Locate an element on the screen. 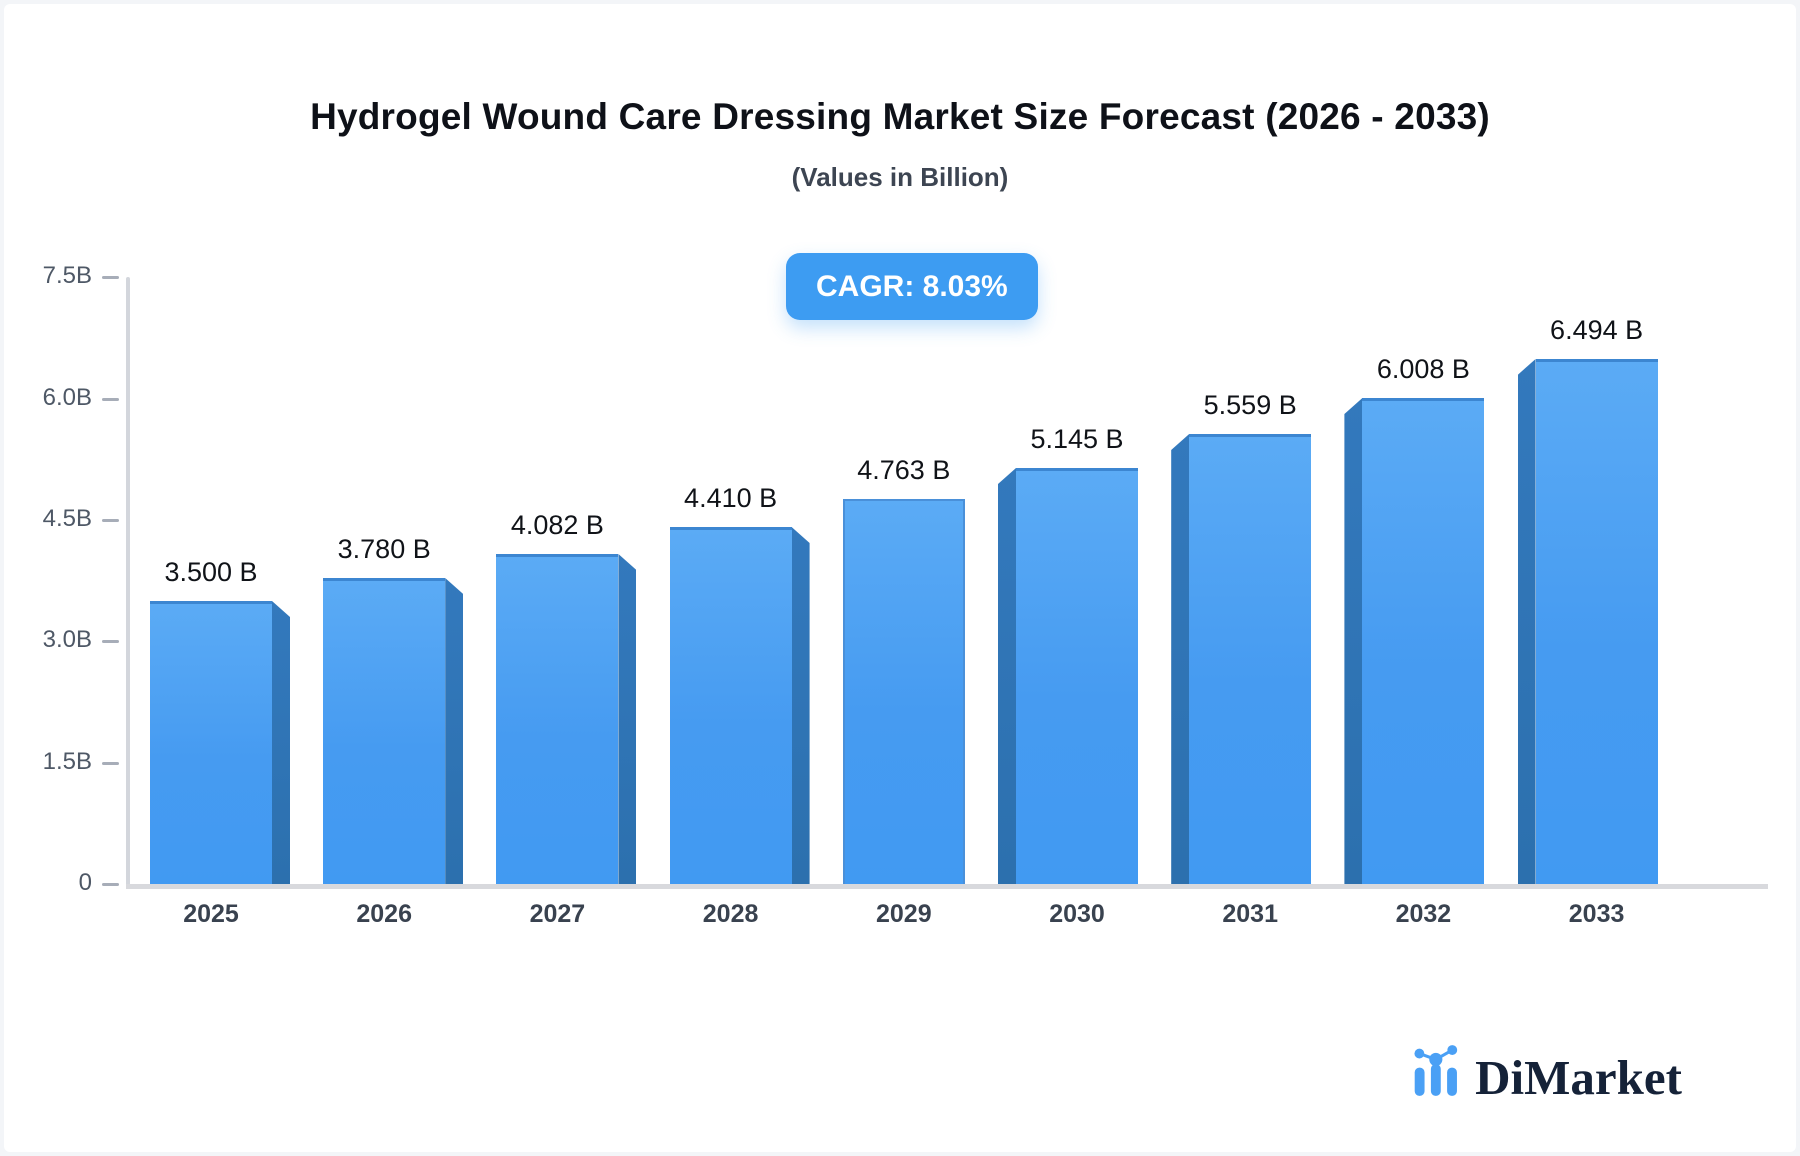 The image size is (1800, 1156). bar-value-label: 4.763 B is located at coordinates (904, 470).